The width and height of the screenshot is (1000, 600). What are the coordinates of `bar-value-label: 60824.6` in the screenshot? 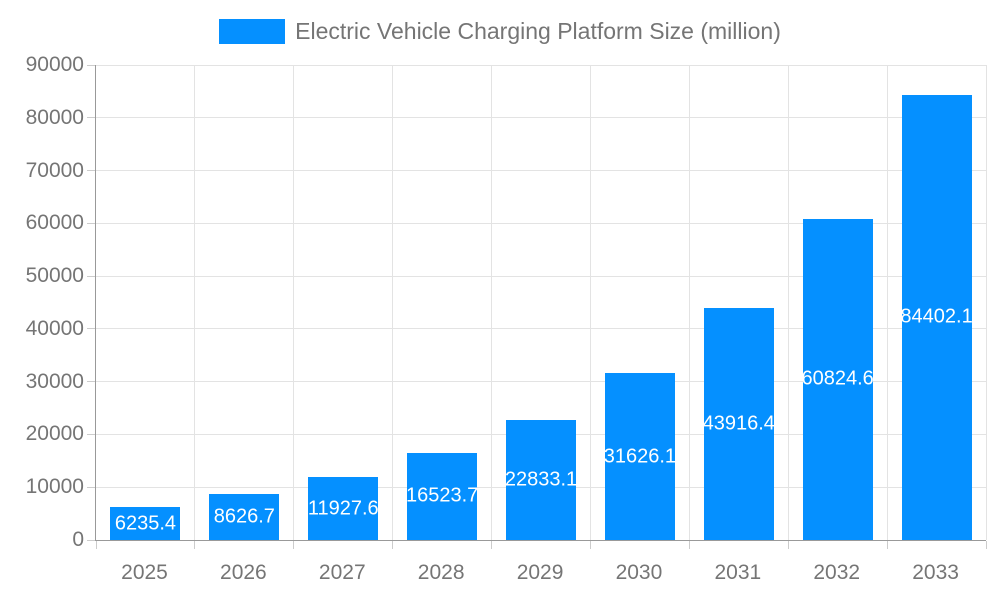 It's located at (837, 378).